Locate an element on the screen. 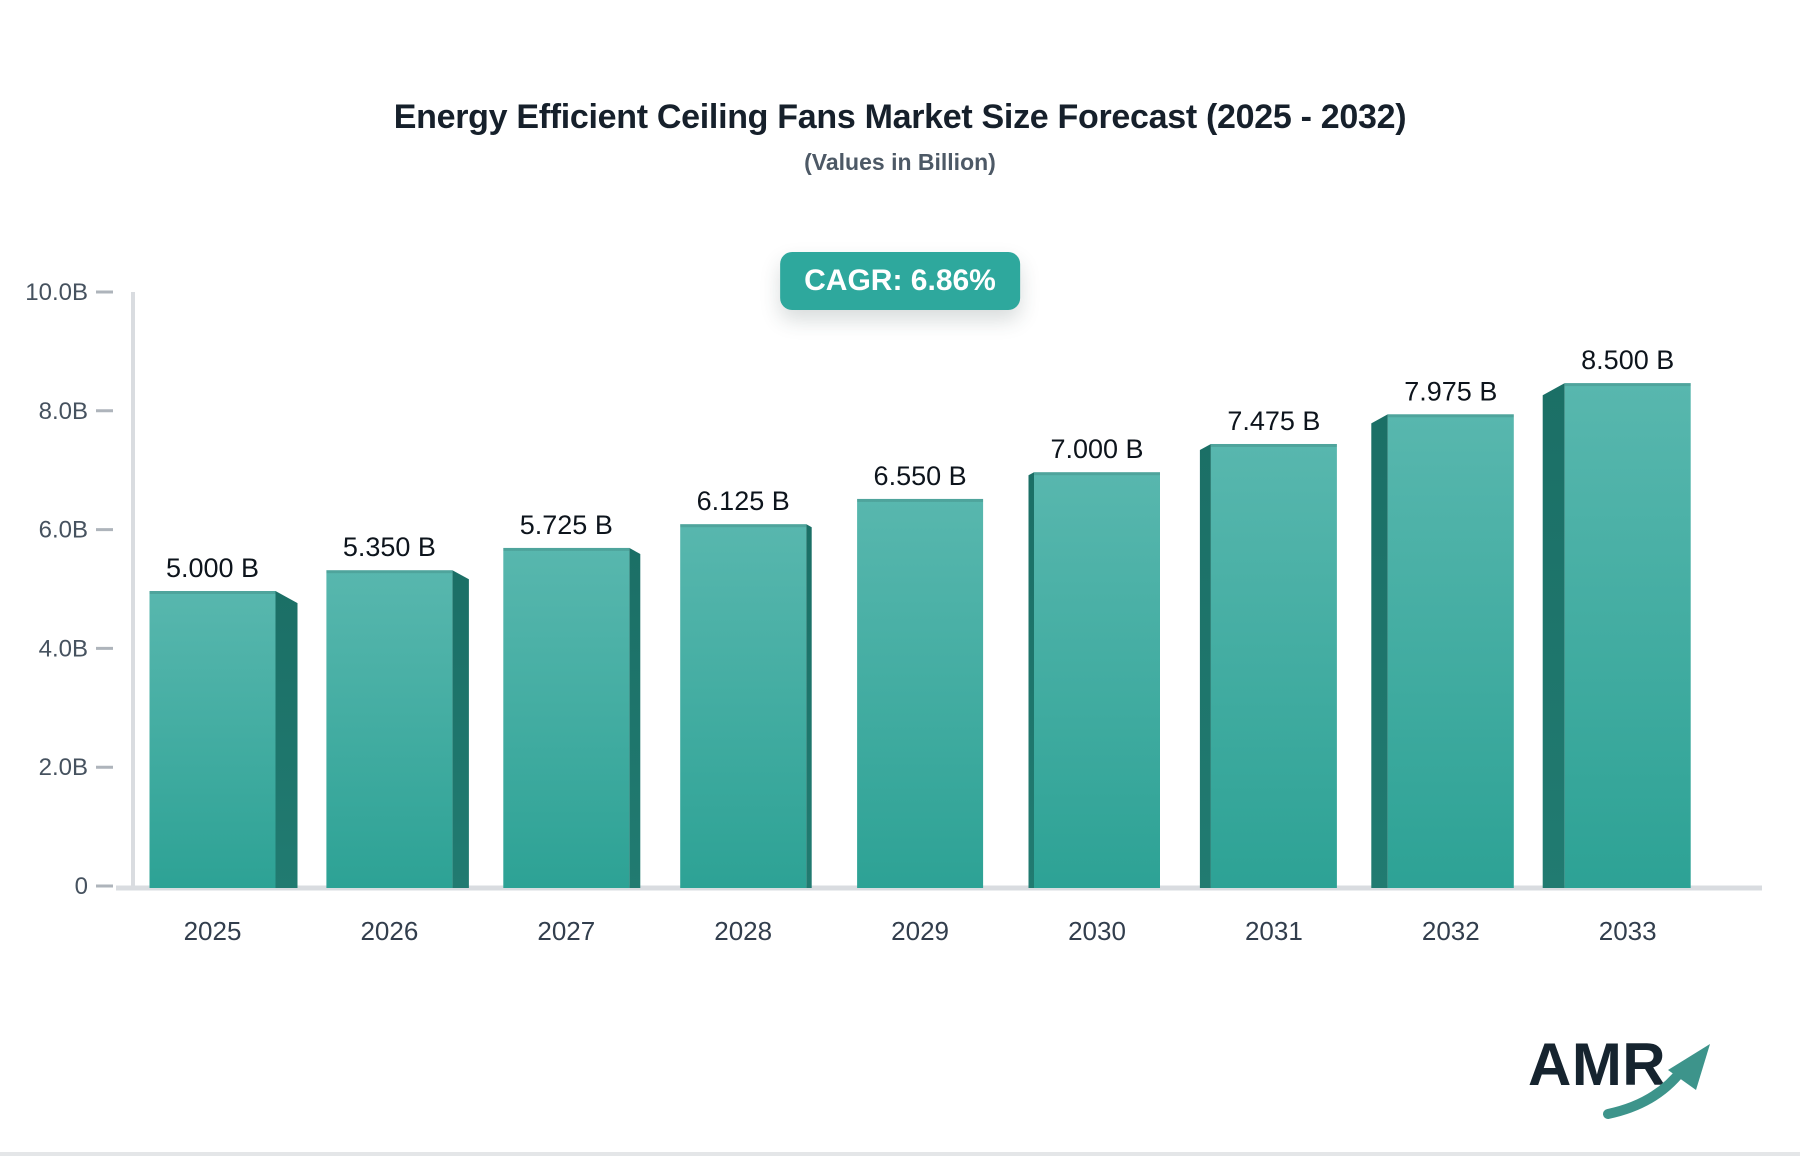 Image resolution: width=1800 pixels, height=1156 pixels. x-axis-label: 2033 is located at coordinates (1628, 931).